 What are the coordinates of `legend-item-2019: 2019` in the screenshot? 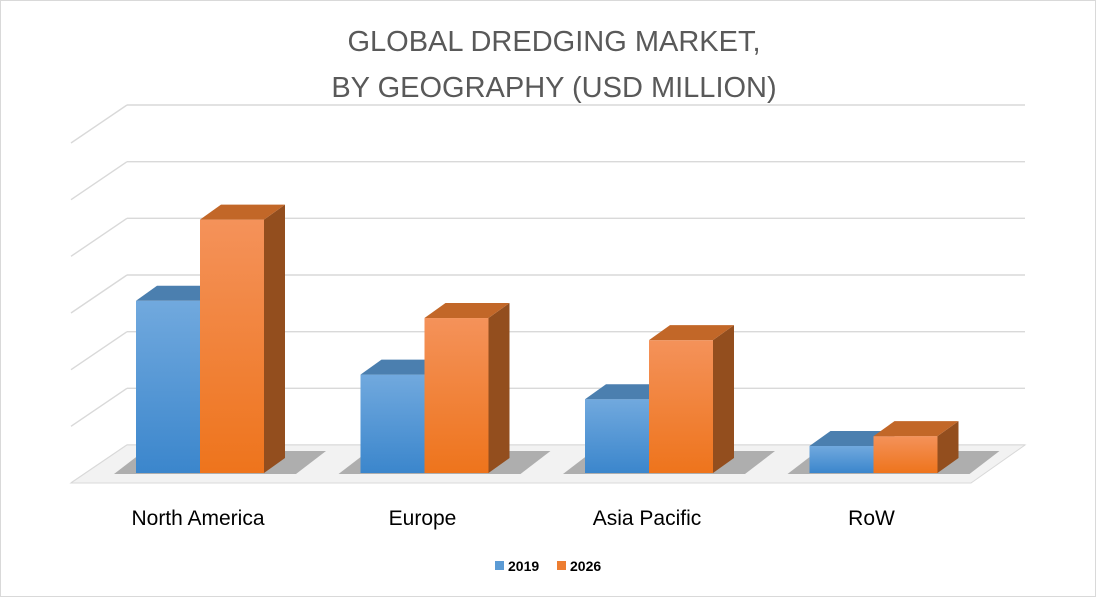 It's located at (517, 566).